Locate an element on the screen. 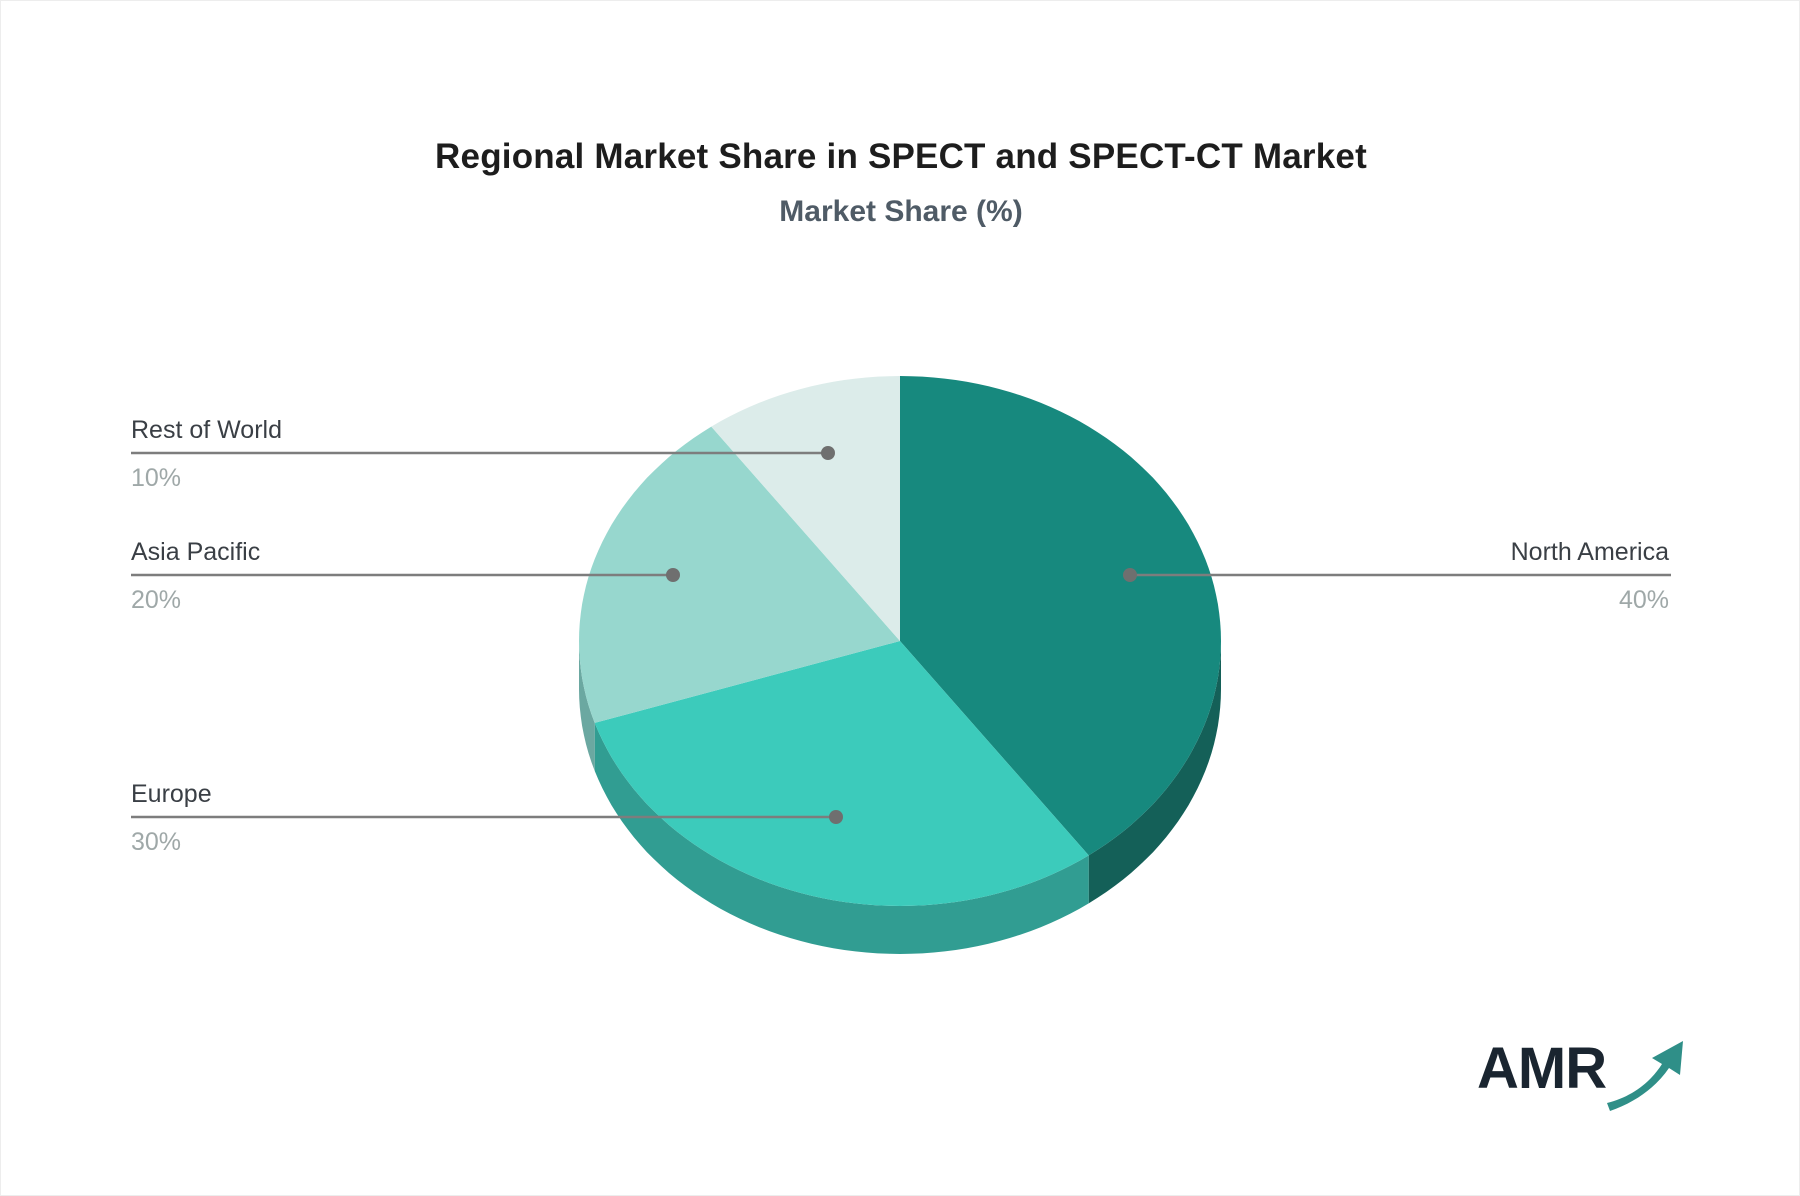 The image size is (1800, 1196). pie-slice-side-europe is located at coordinates (841, 838).